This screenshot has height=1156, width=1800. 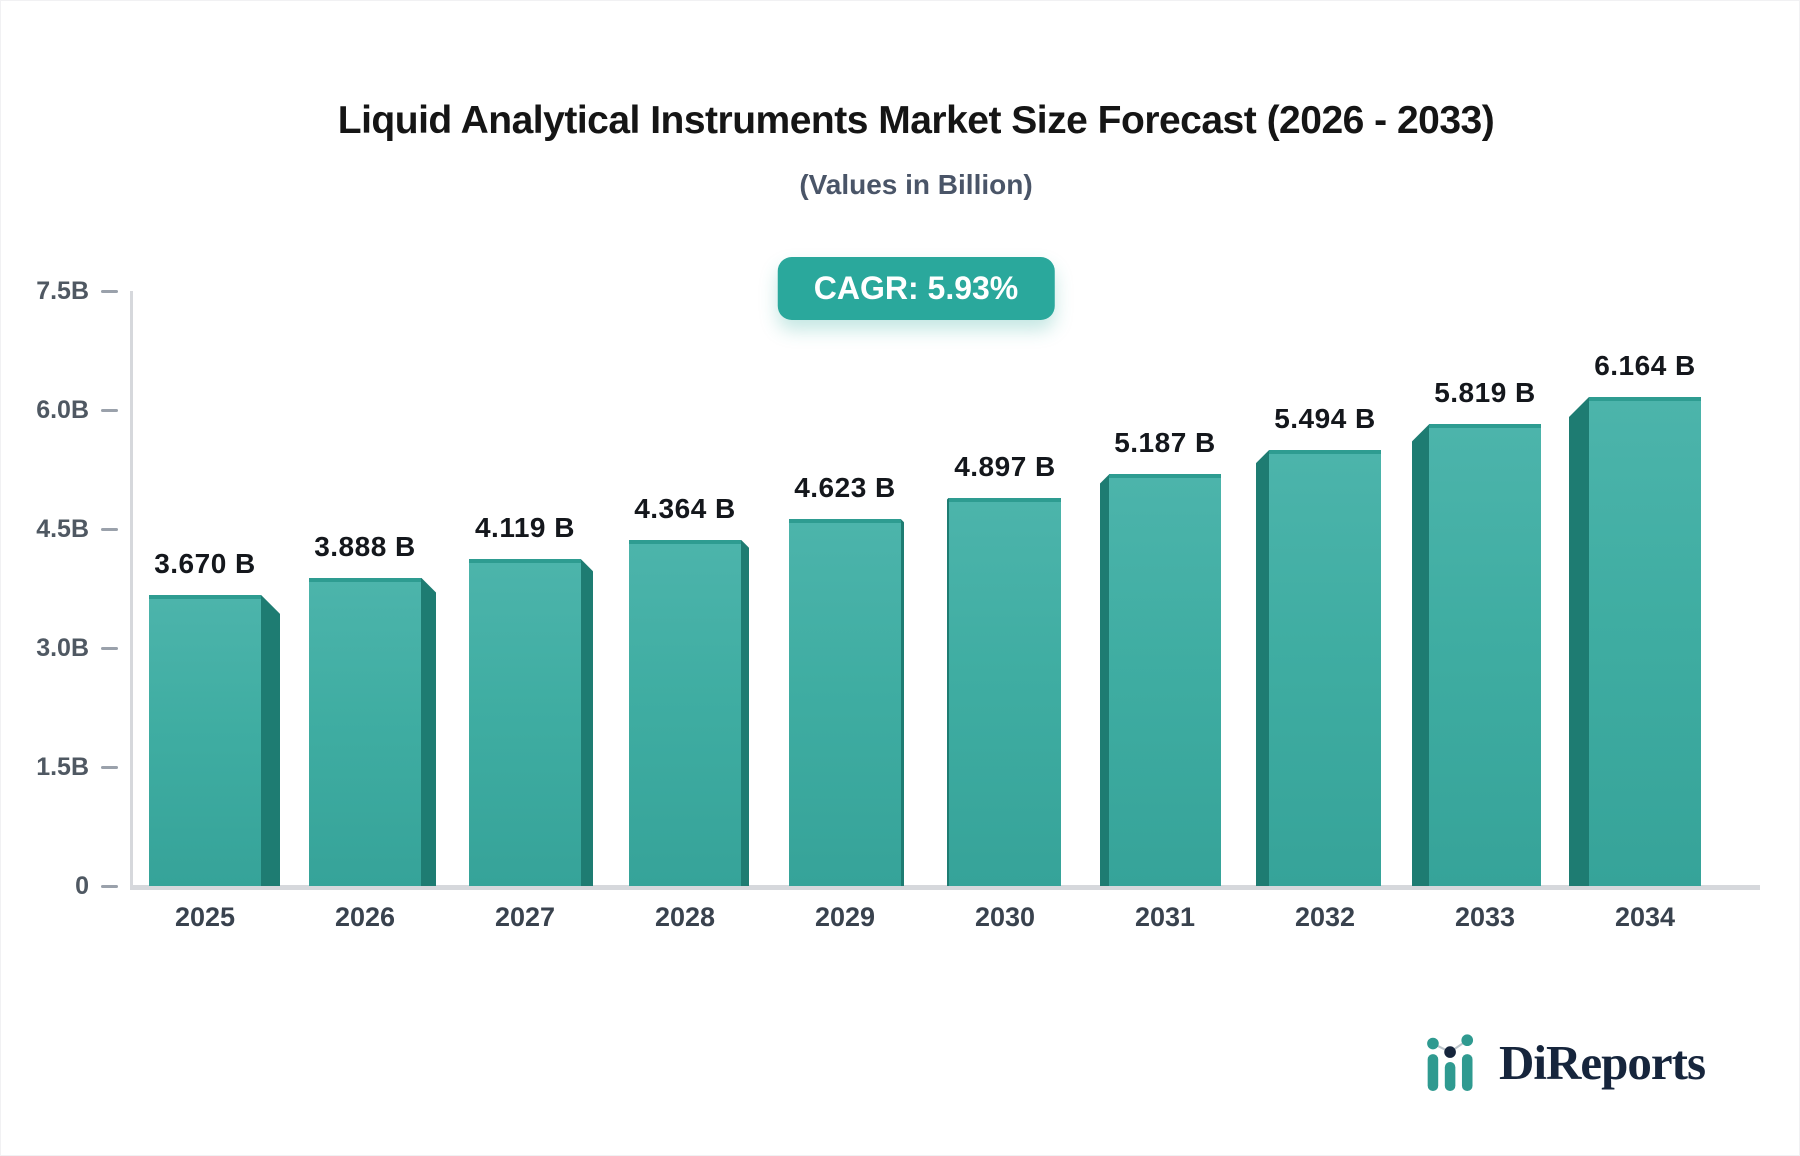 What do you see at coordinates (525, 528) in the screenshot?
I see `bar-value-label: 4.119 B` at bounding box center [525, 528].